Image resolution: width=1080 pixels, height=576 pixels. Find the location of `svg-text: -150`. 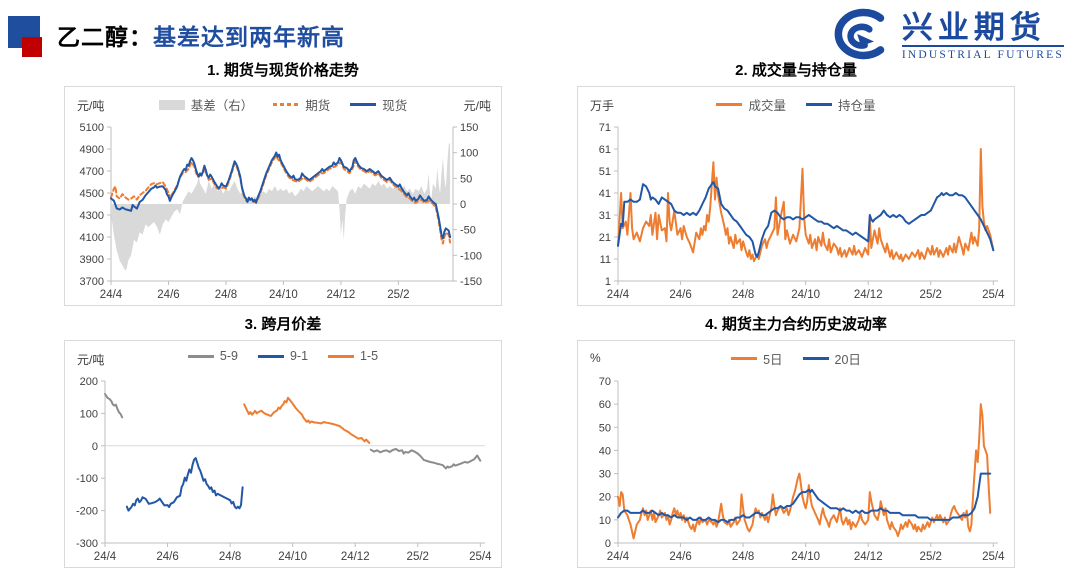

svg-text: -150 is located at coordinates (471, 282).